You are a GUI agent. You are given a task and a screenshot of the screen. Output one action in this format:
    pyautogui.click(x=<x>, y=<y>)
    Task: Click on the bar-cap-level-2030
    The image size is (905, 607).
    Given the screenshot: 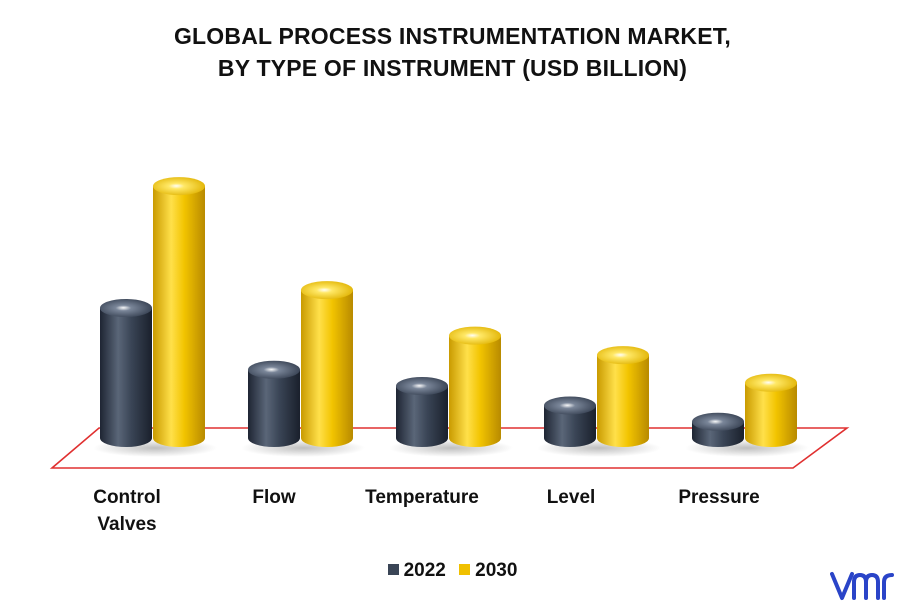 What is the action you would take?
    pyautogui.click(x=623, y=355)
    